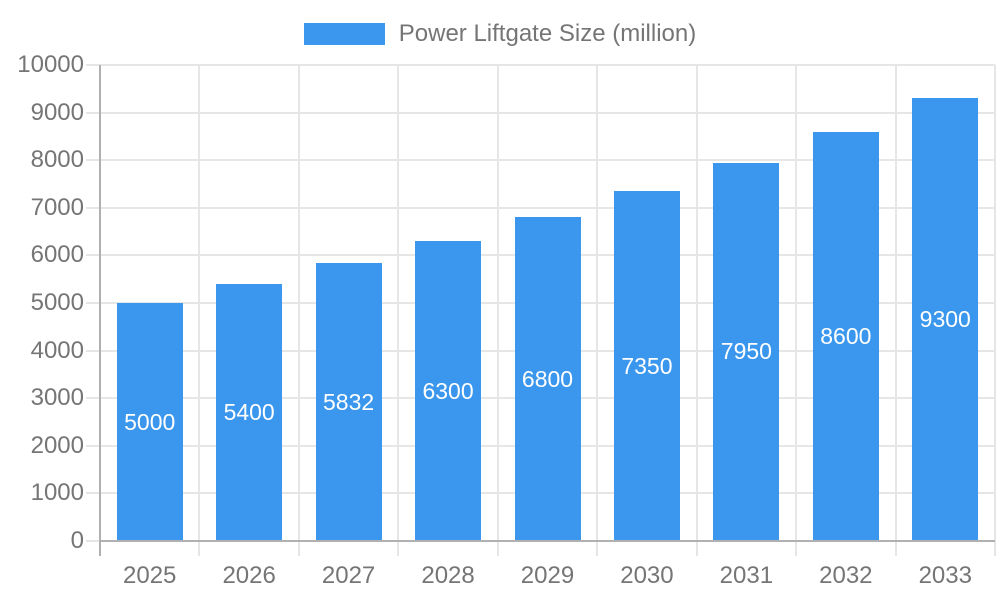  I want to click on bar-2026: 5400, so click(249, 412).